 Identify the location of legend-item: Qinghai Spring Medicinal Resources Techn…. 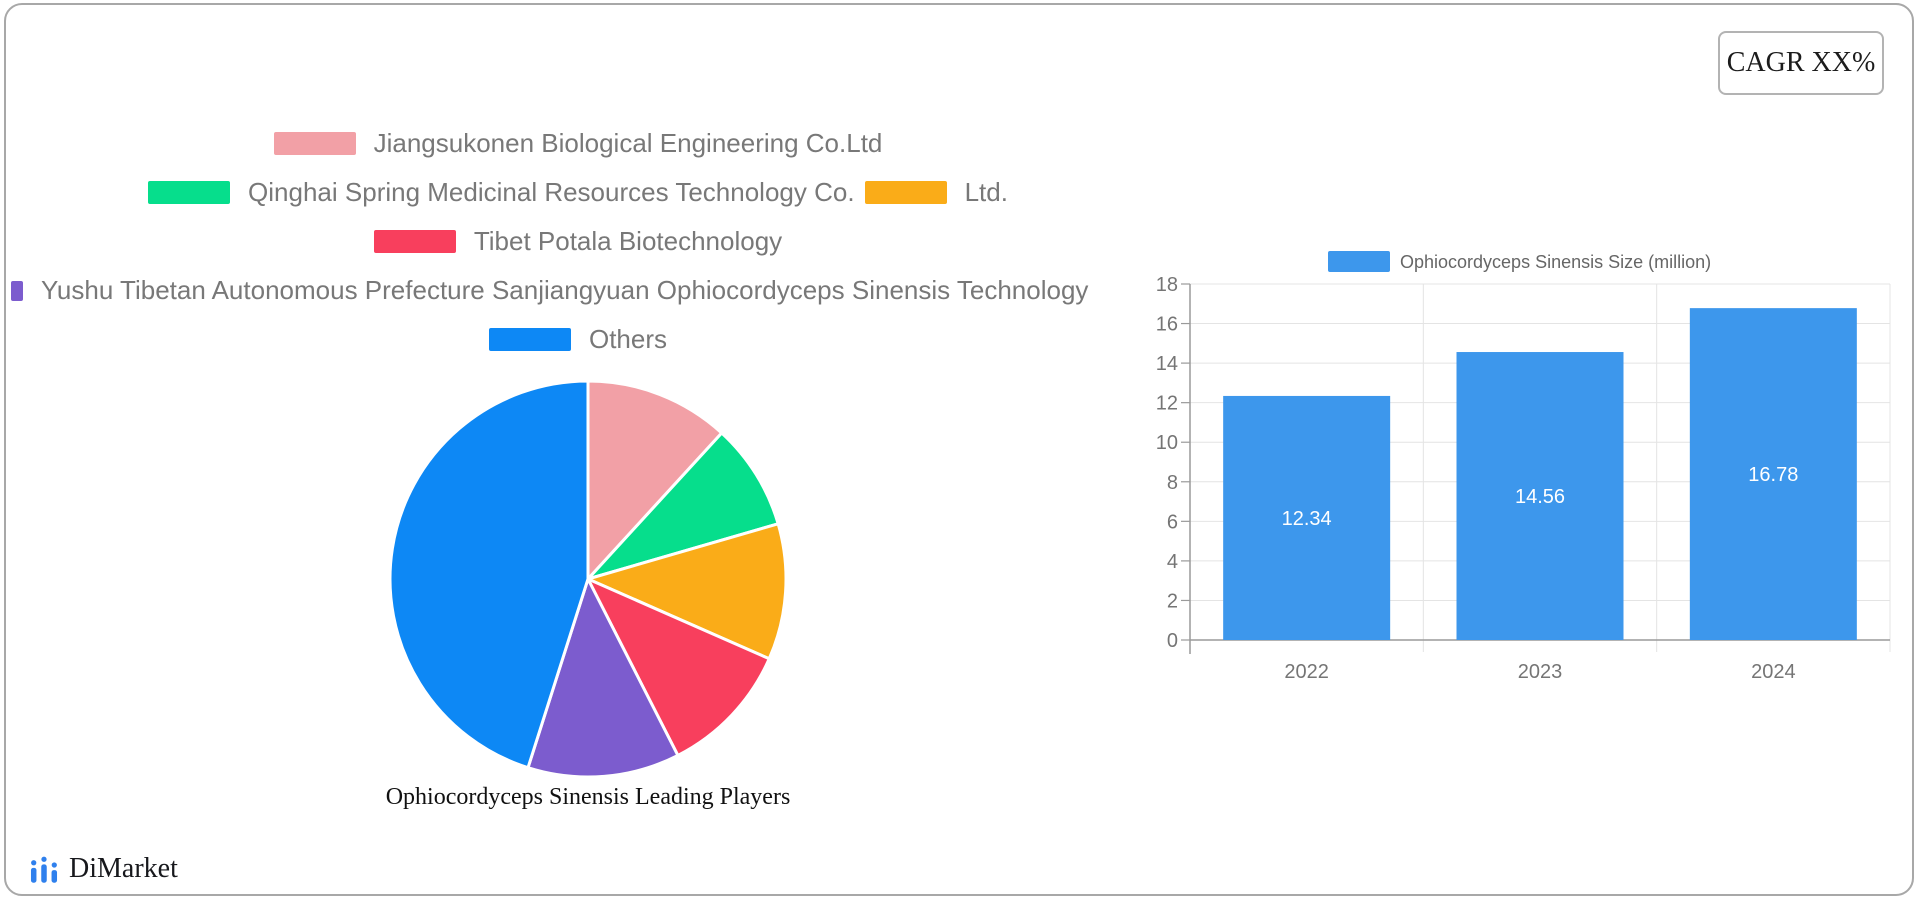
(501, 192).